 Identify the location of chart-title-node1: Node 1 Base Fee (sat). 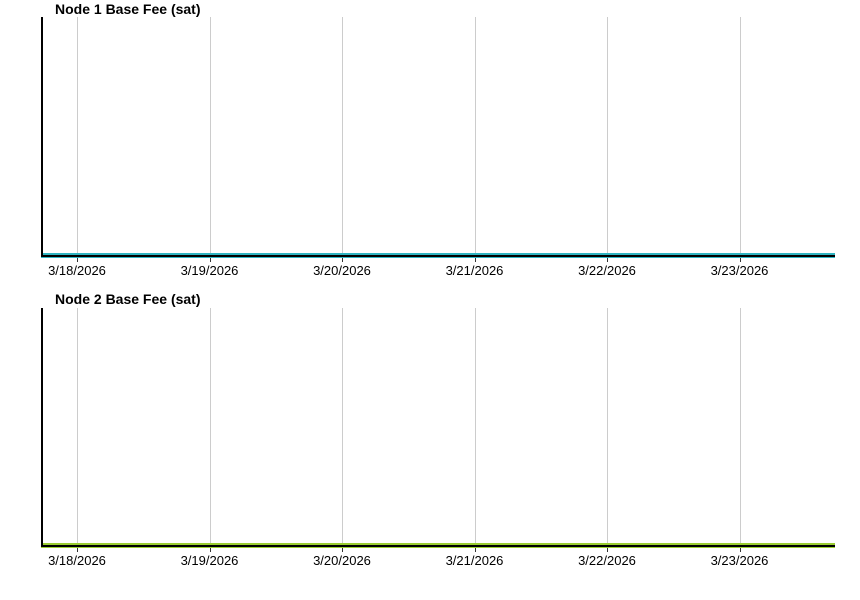
(128, 9).